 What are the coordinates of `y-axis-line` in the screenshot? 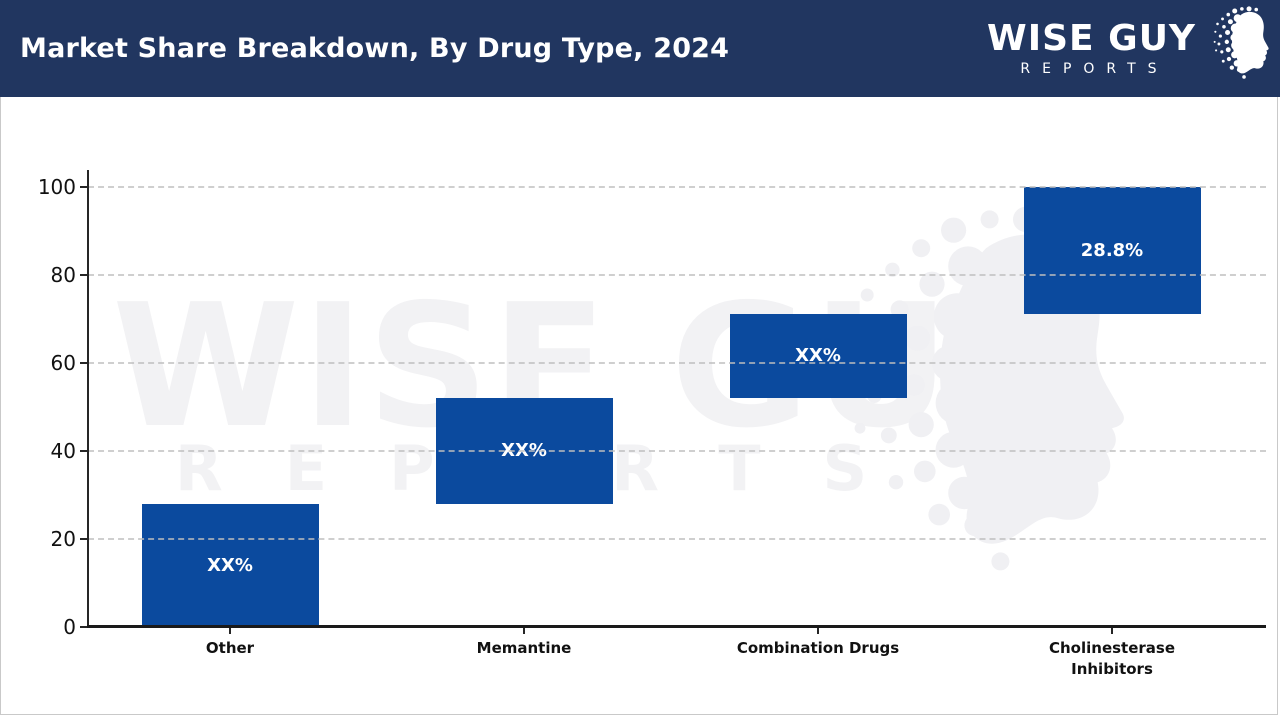 It's located at (88, 399).